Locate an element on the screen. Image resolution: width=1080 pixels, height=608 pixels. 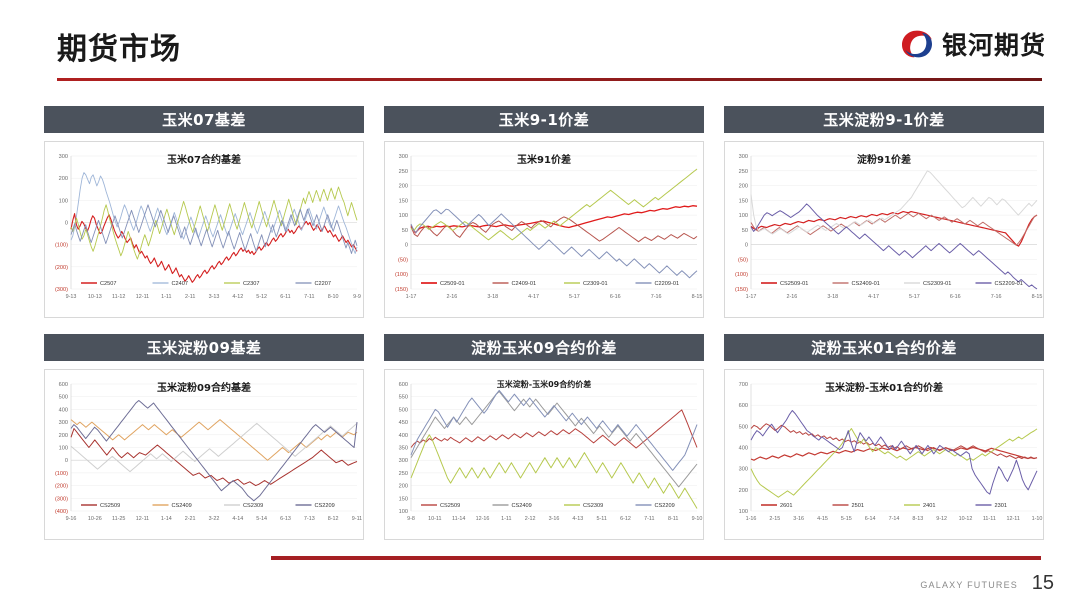
y-tick-label: 250 is located at coordinates (743, 172).